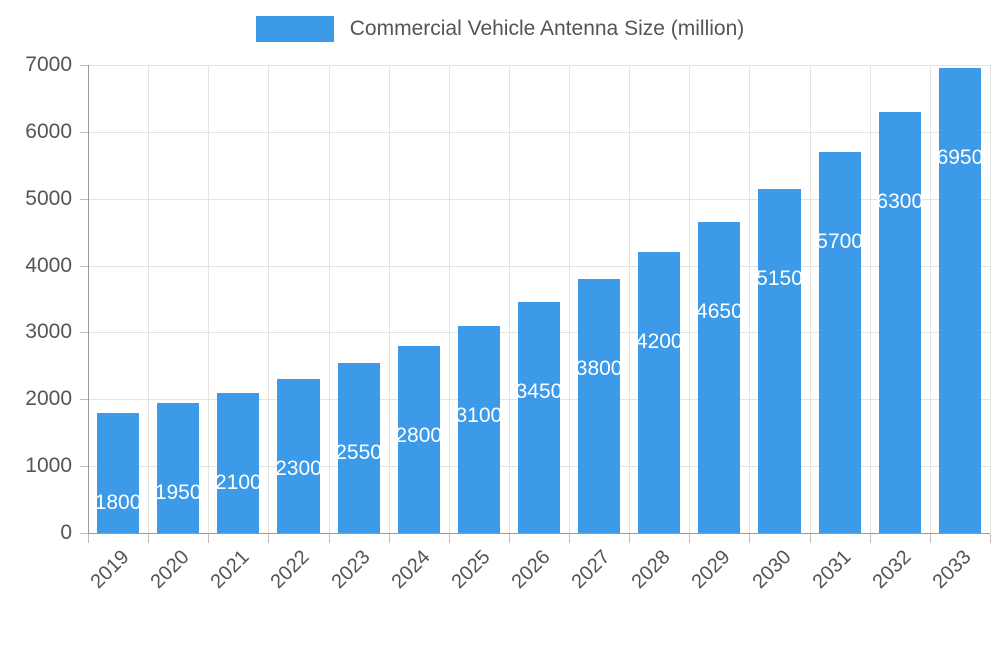 This screenshot has height=647, width=1000. What do you see at coordinates (960, 158) in the screenshot?
I see `bar-value-label: 6950` at bounding box center [960, 158].